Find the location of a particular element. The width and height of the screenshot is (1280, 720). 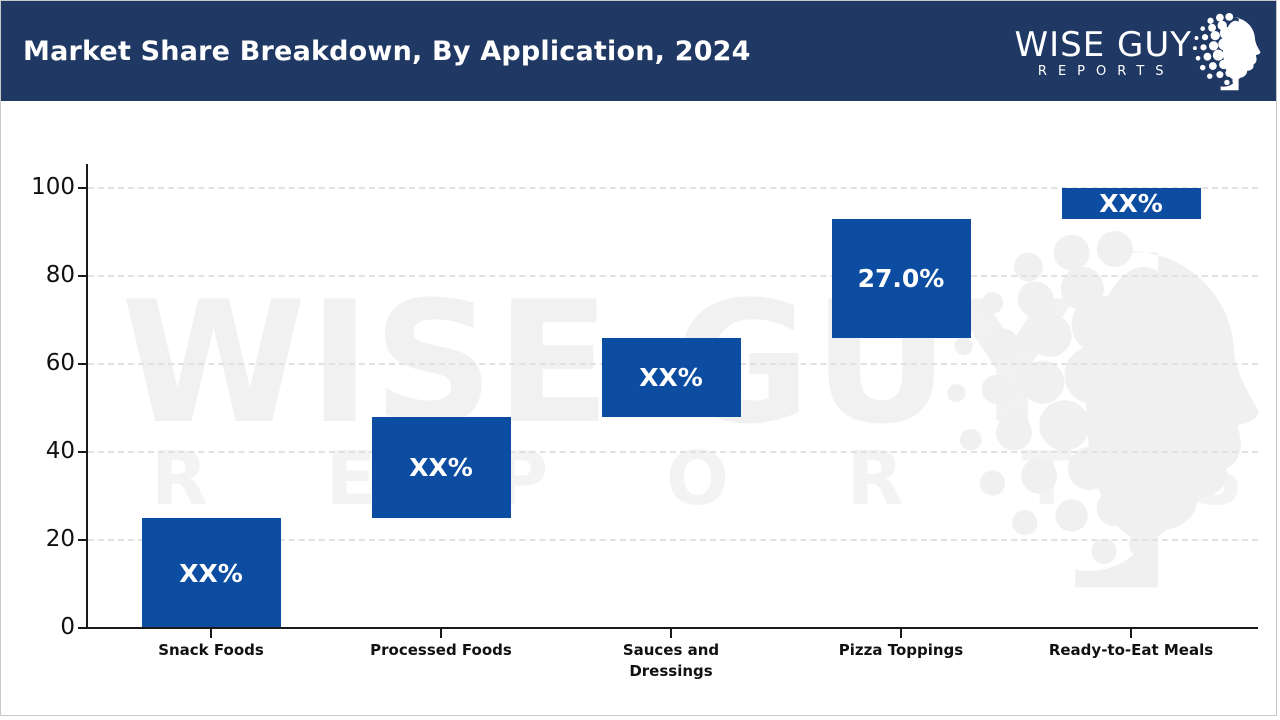

bar-label-processed-foods: XX% is located at coordinates (441, 467).